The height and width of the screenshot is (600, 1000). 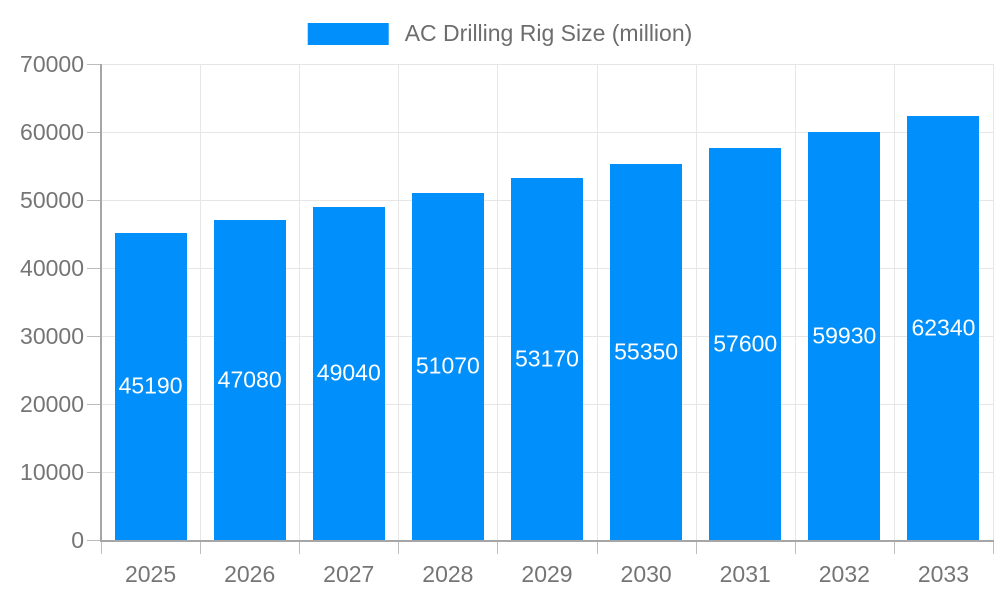 I want to click on bar-value-label: 62340, so click(x=943, y=327).